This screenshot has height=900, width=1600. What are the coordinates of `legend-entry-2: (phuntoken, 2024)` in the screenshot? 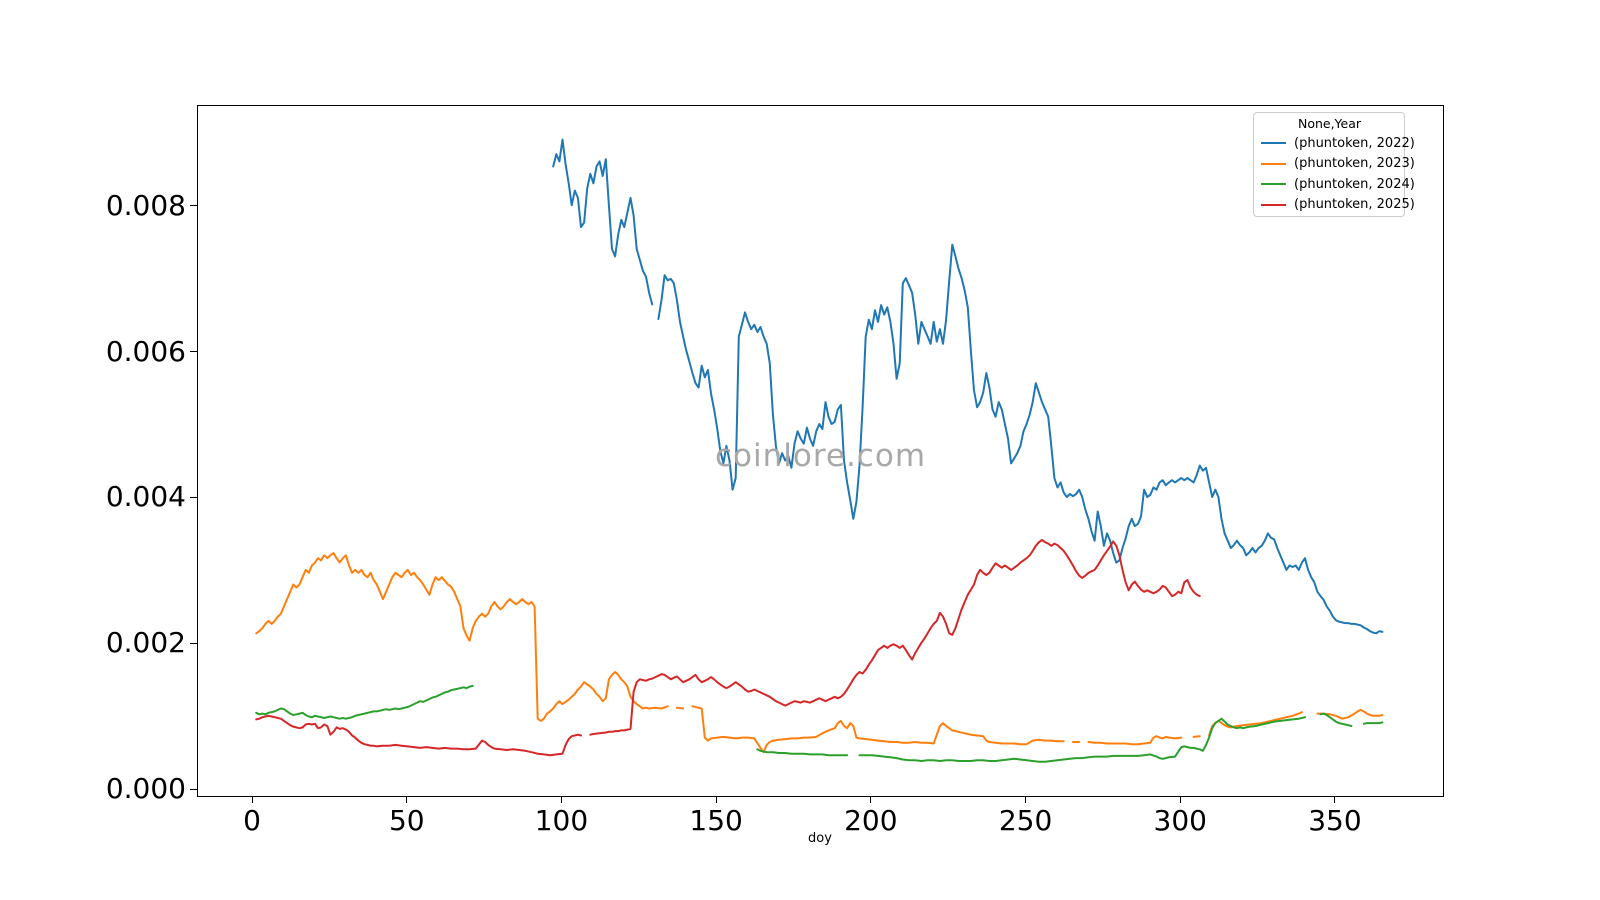 It's located at (1338, 184).